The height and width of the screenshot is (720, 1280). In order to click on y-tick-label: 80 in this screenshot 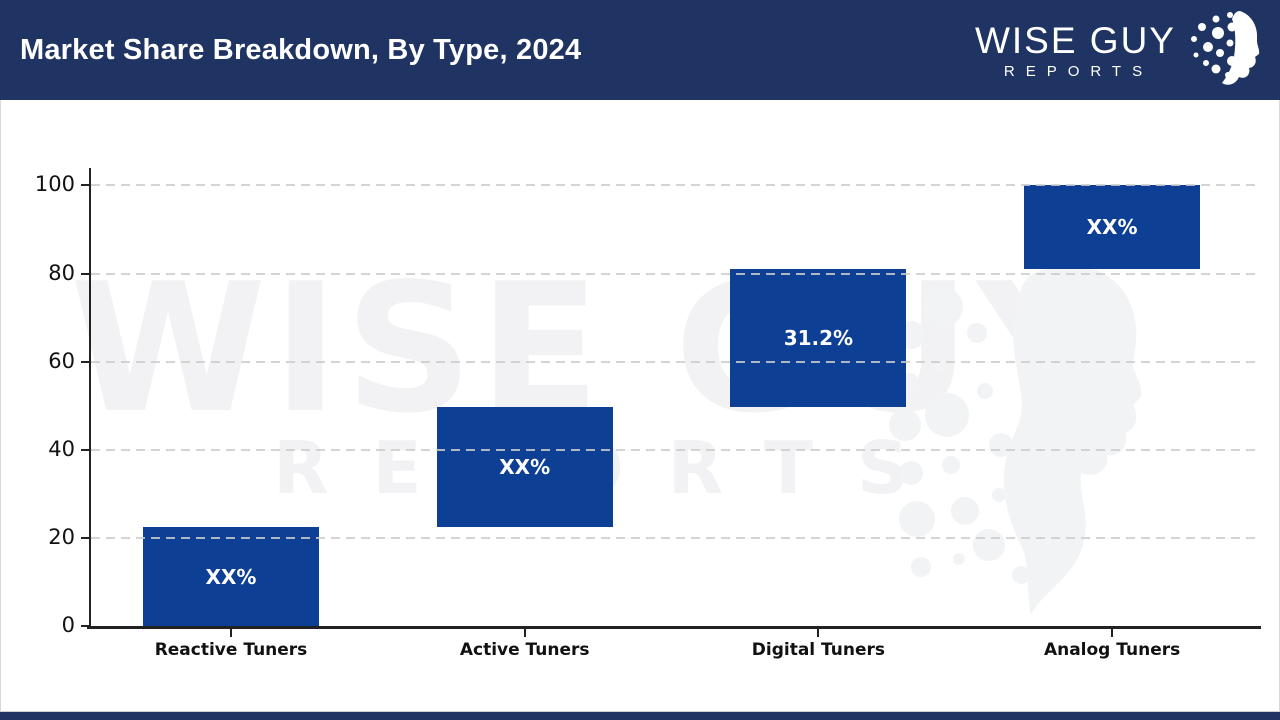, I will do `click(61, 272)`.